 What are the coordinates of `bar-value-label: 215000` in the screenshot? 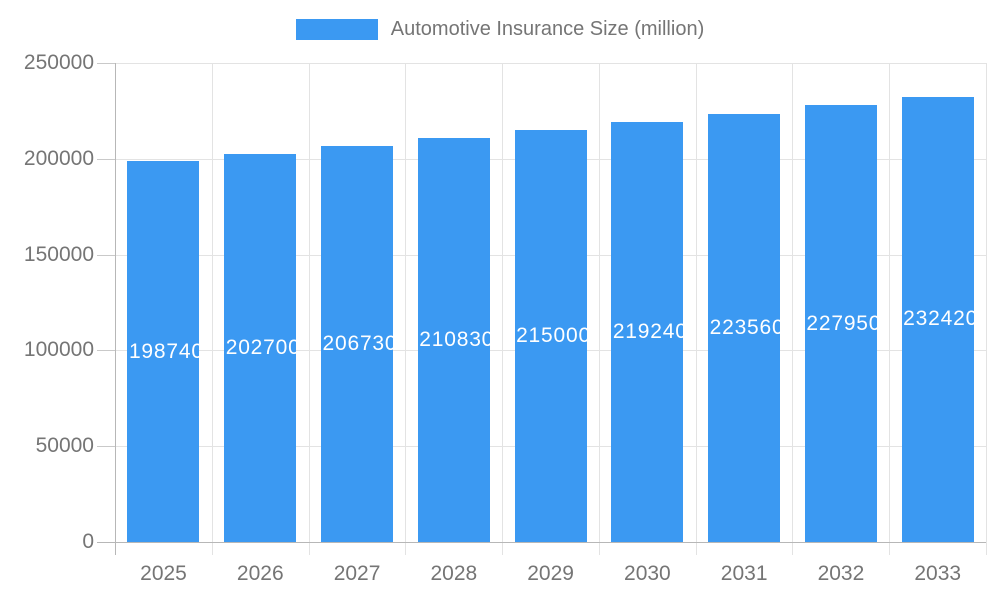 It's located at (551, 336).